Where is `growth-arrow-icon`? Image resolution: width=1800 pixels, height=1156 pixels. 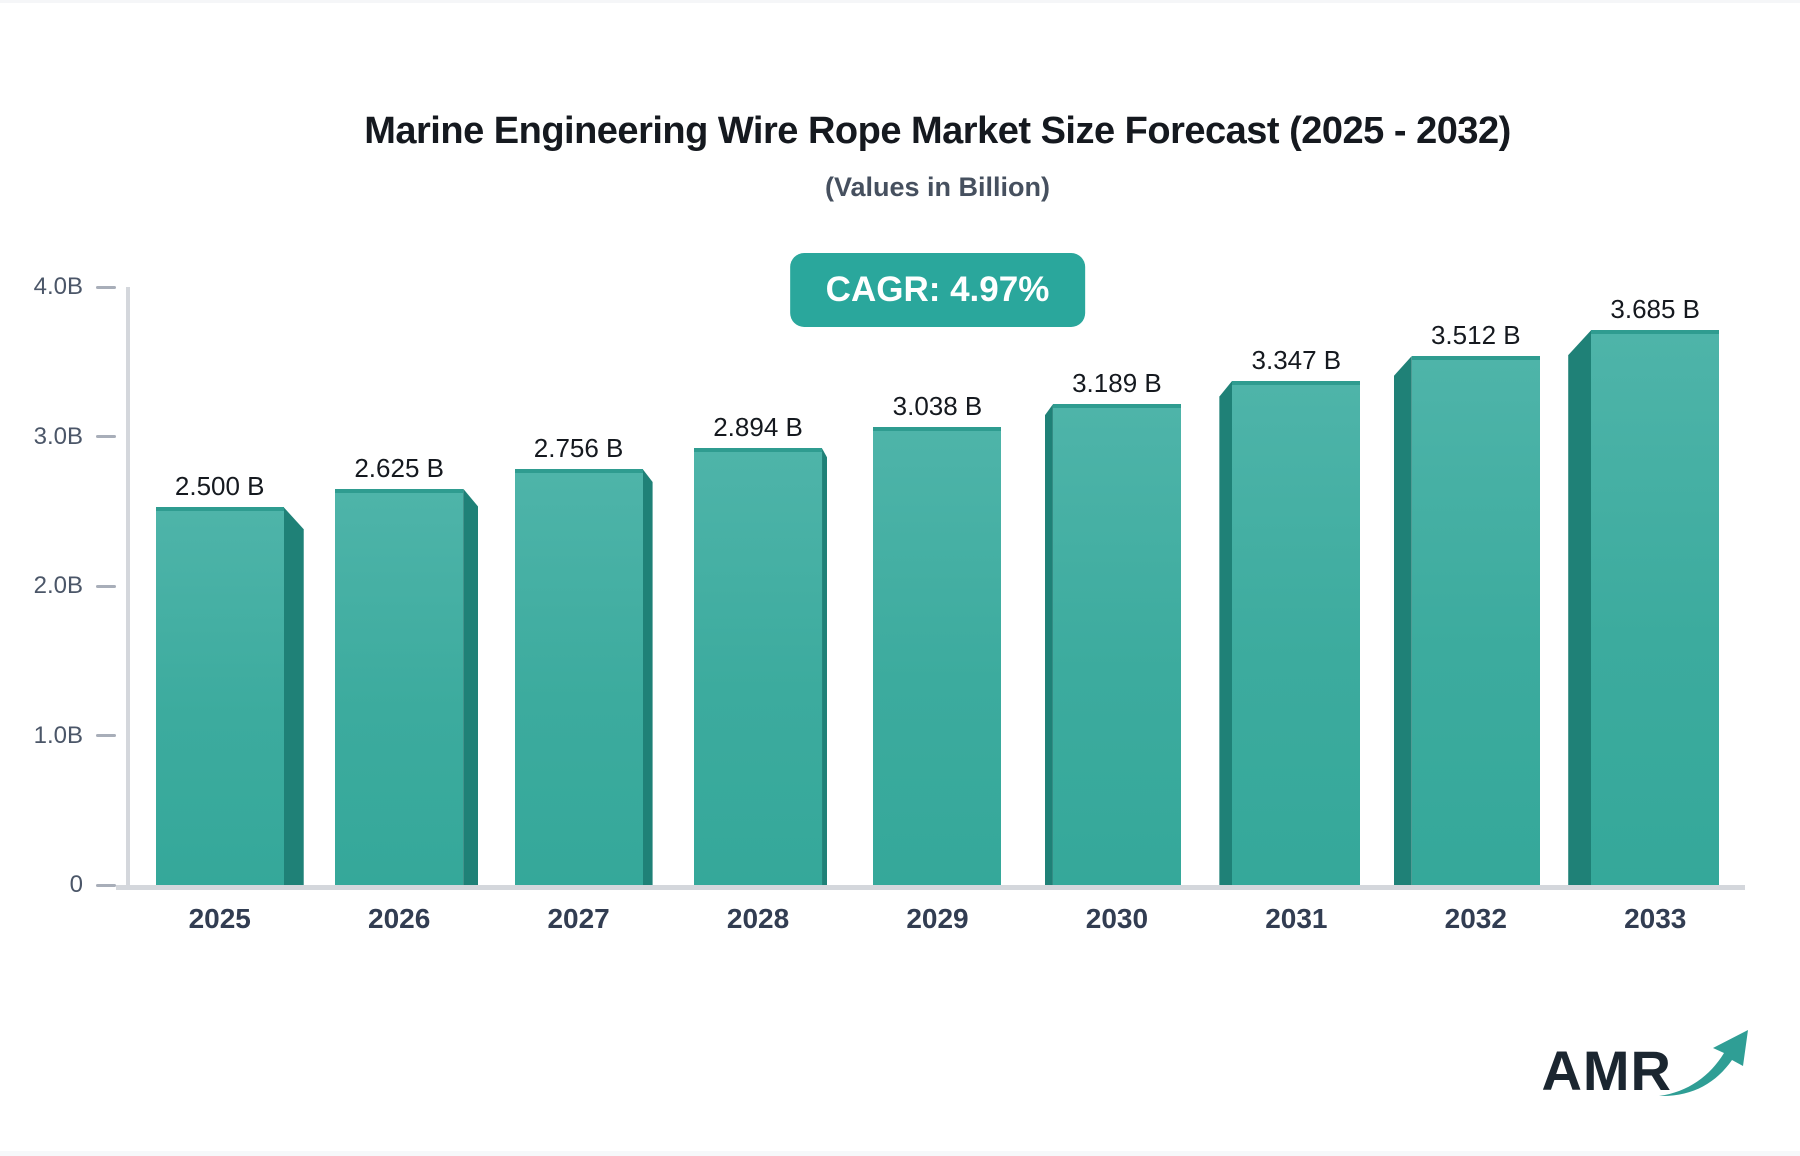
growth-arrow-icon is located at coordinates (1703, 1063).